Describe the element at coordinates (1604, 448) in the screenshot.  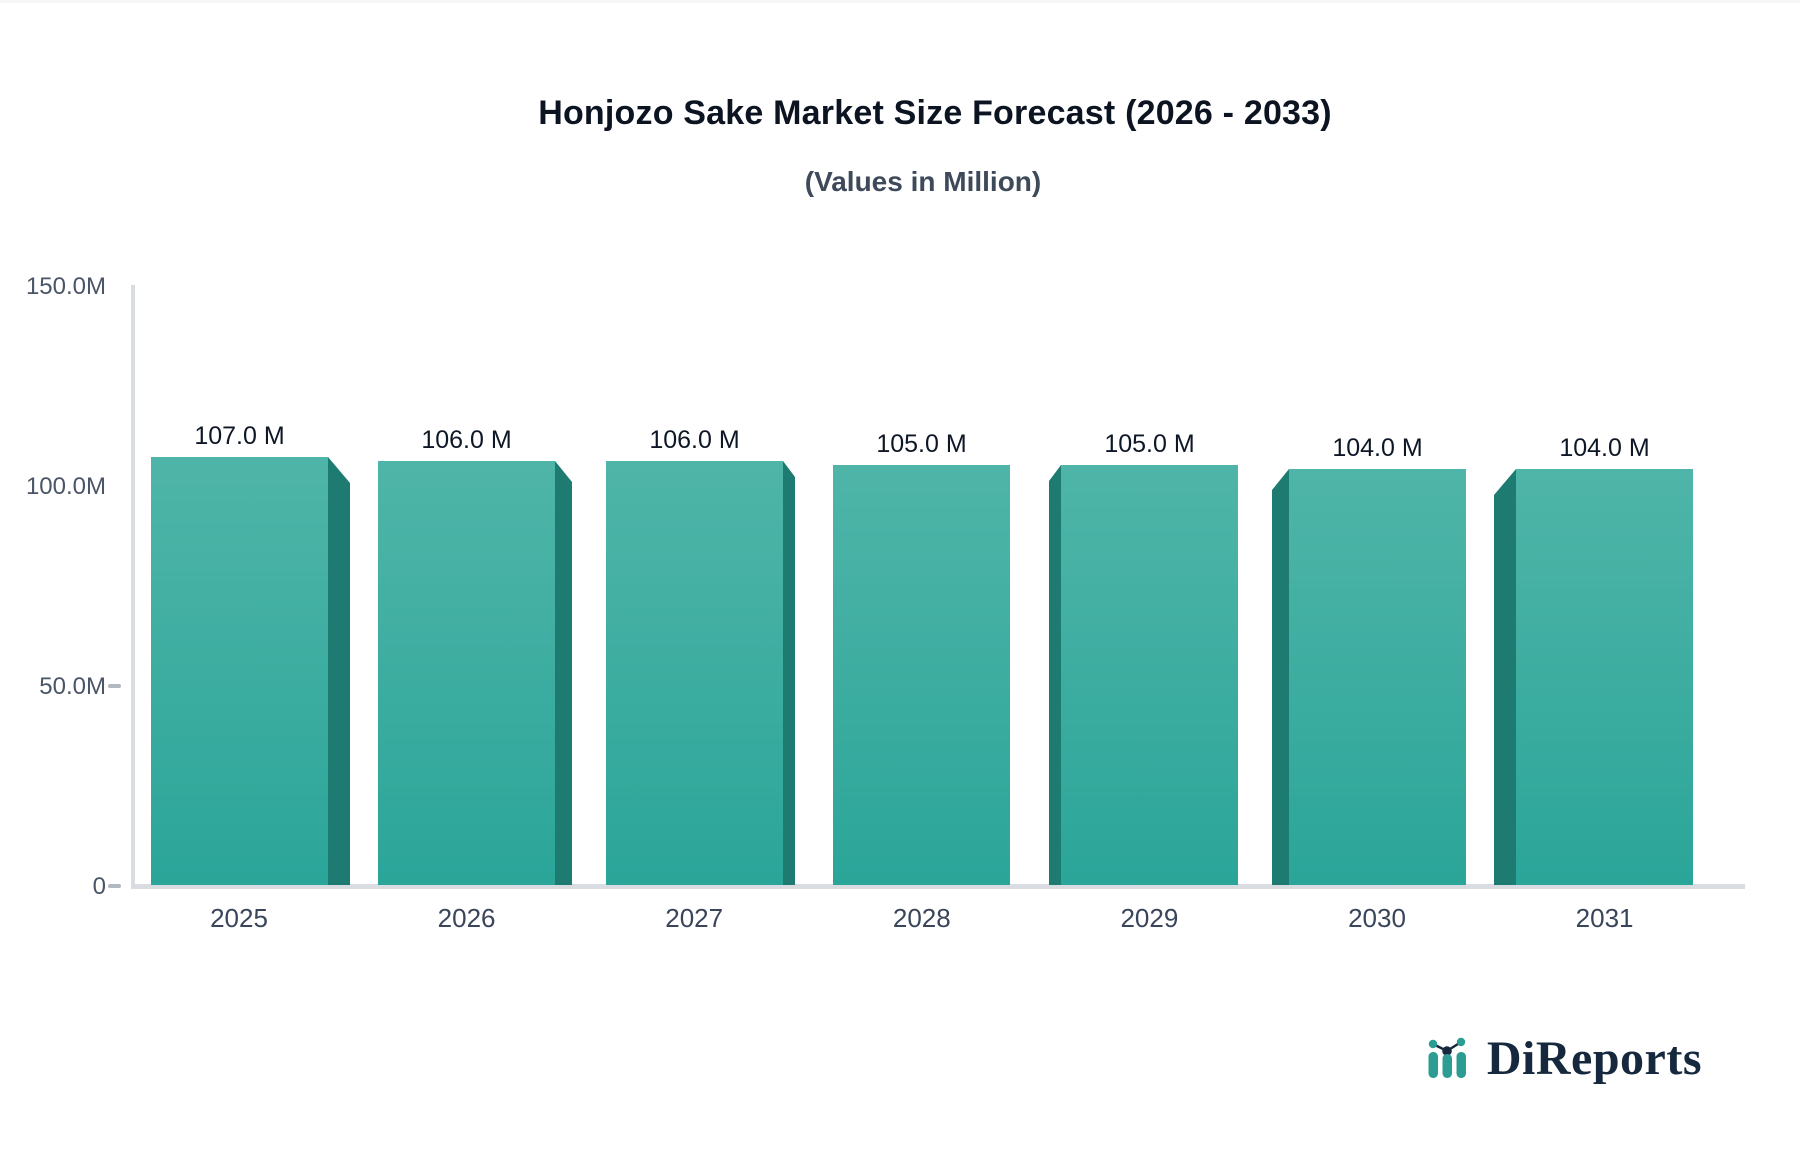
I see `bar-value-label-2031: 104.0 M` at that location.